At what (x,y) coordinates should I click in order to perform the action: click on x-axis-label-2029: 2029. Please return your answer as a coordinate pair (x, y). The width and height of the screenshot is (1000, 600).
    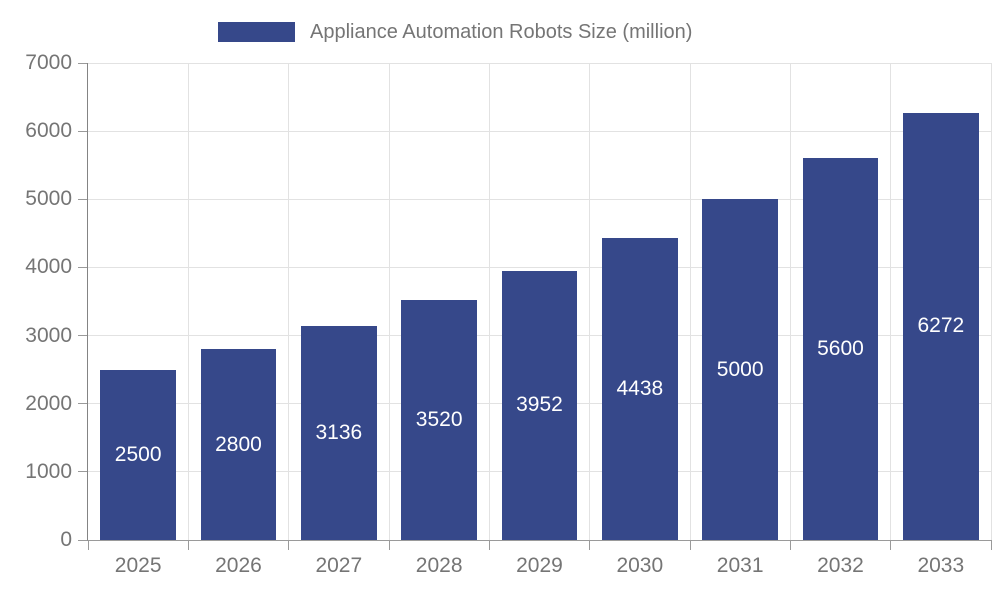
    Looking at the image, I should click on (539, 565).